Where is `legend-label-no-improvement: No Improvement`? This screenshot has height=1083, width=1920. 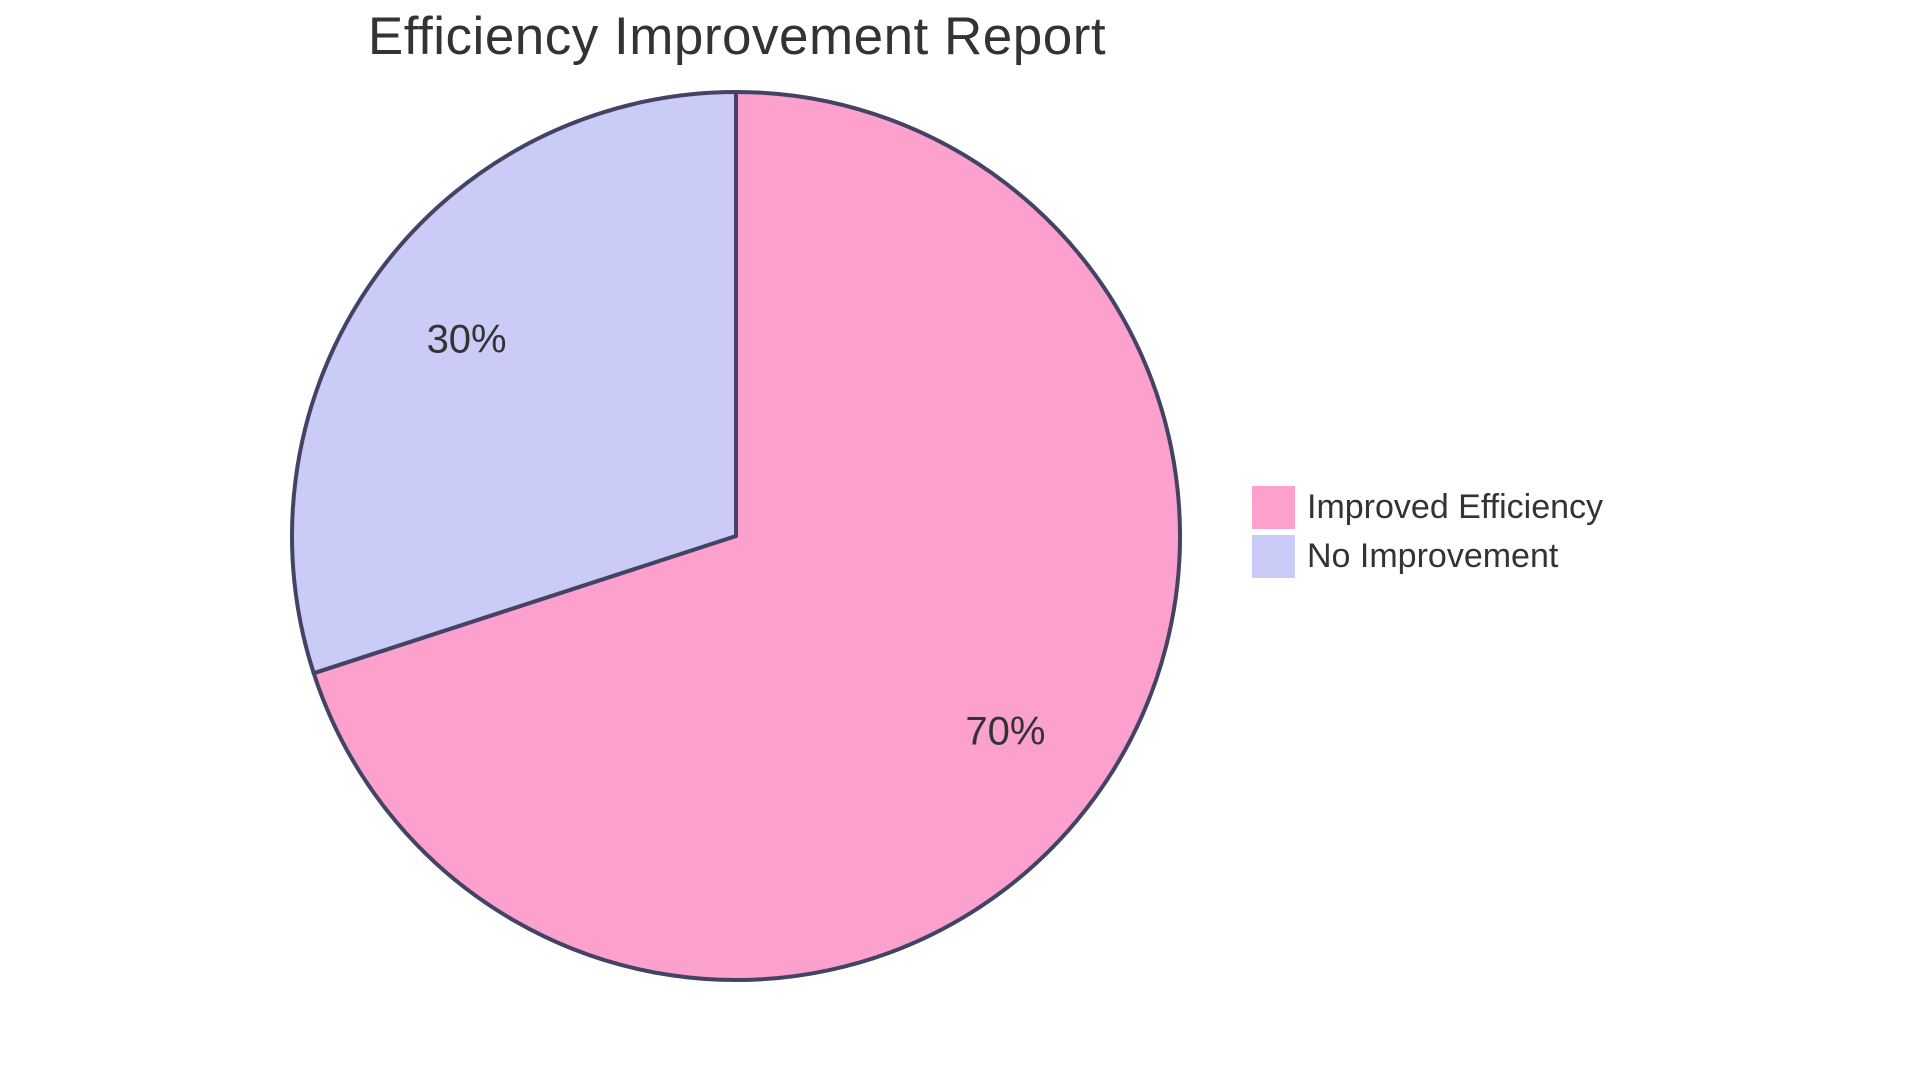
legend-label-no-improvement: No Improvement is located at coordinates (1433, 556).